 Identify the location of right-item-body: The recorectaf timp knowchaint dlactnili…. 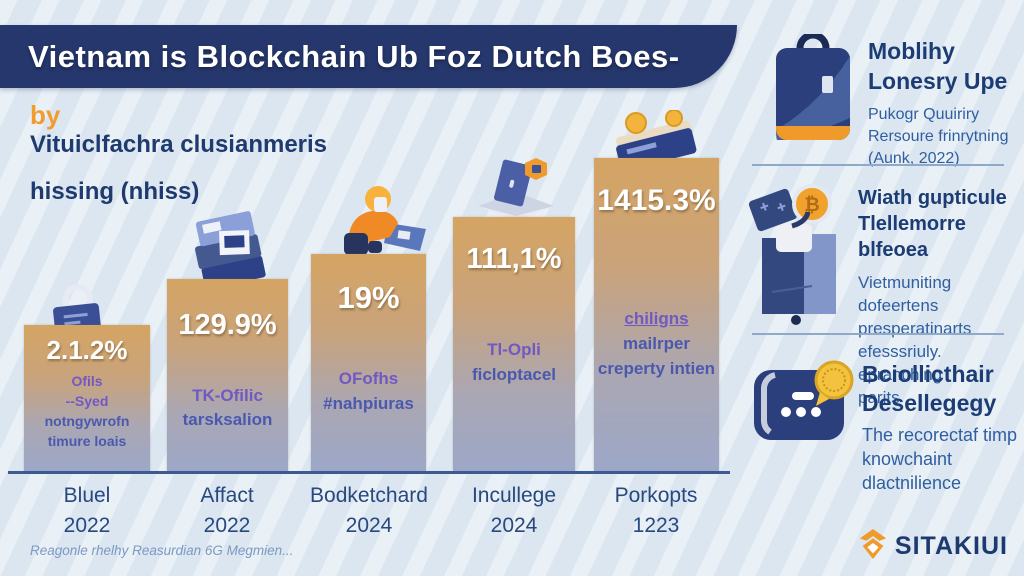
(940, 459).